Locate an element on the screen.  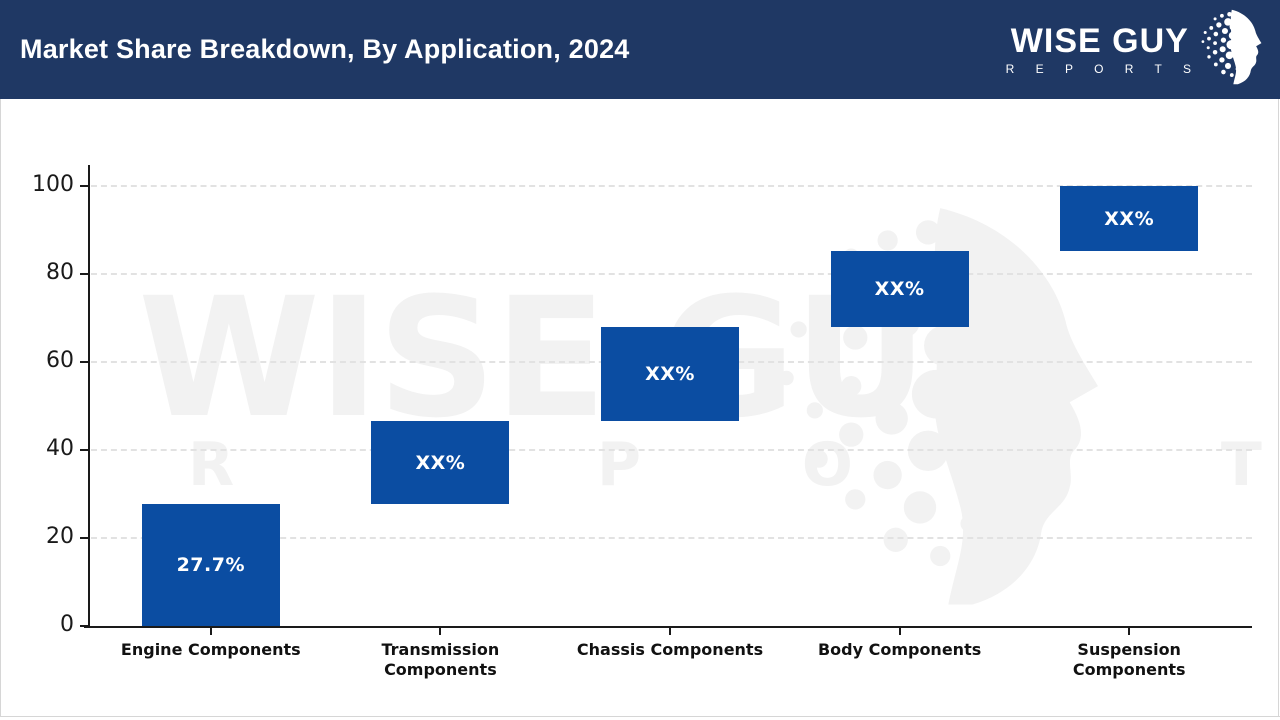
bar: 27.7% is located at coordinates (210, 565).